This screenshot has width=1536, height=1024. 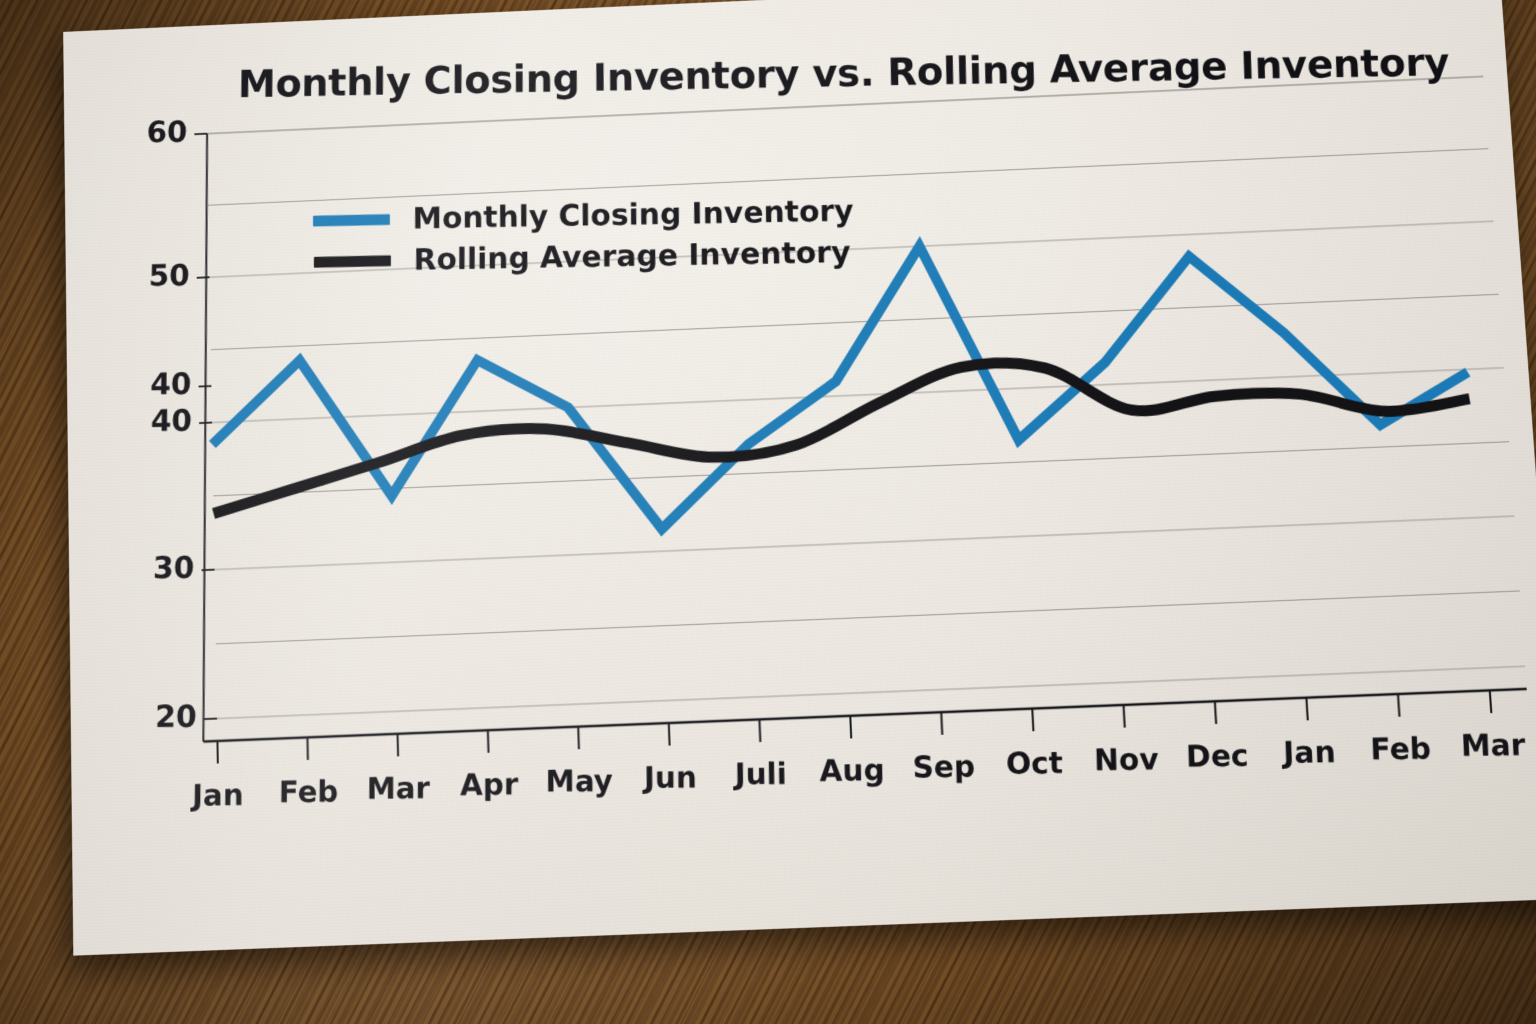 I want to click on x-axis-tick-label: Apr, so click(x=489, y=784).